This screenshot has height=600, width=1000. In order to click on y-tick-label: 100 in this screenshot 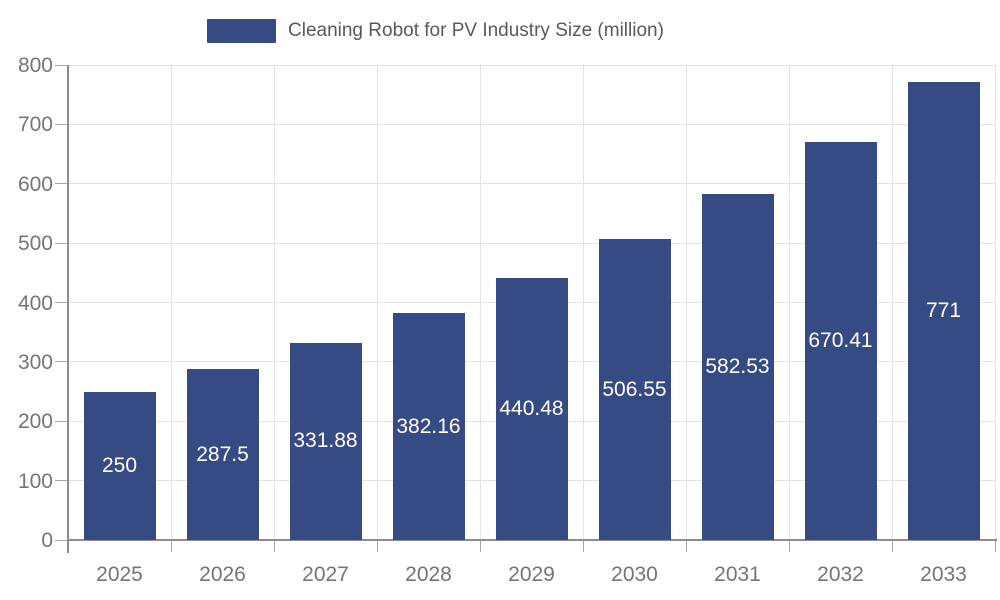, I will do `click(35, 481)`.